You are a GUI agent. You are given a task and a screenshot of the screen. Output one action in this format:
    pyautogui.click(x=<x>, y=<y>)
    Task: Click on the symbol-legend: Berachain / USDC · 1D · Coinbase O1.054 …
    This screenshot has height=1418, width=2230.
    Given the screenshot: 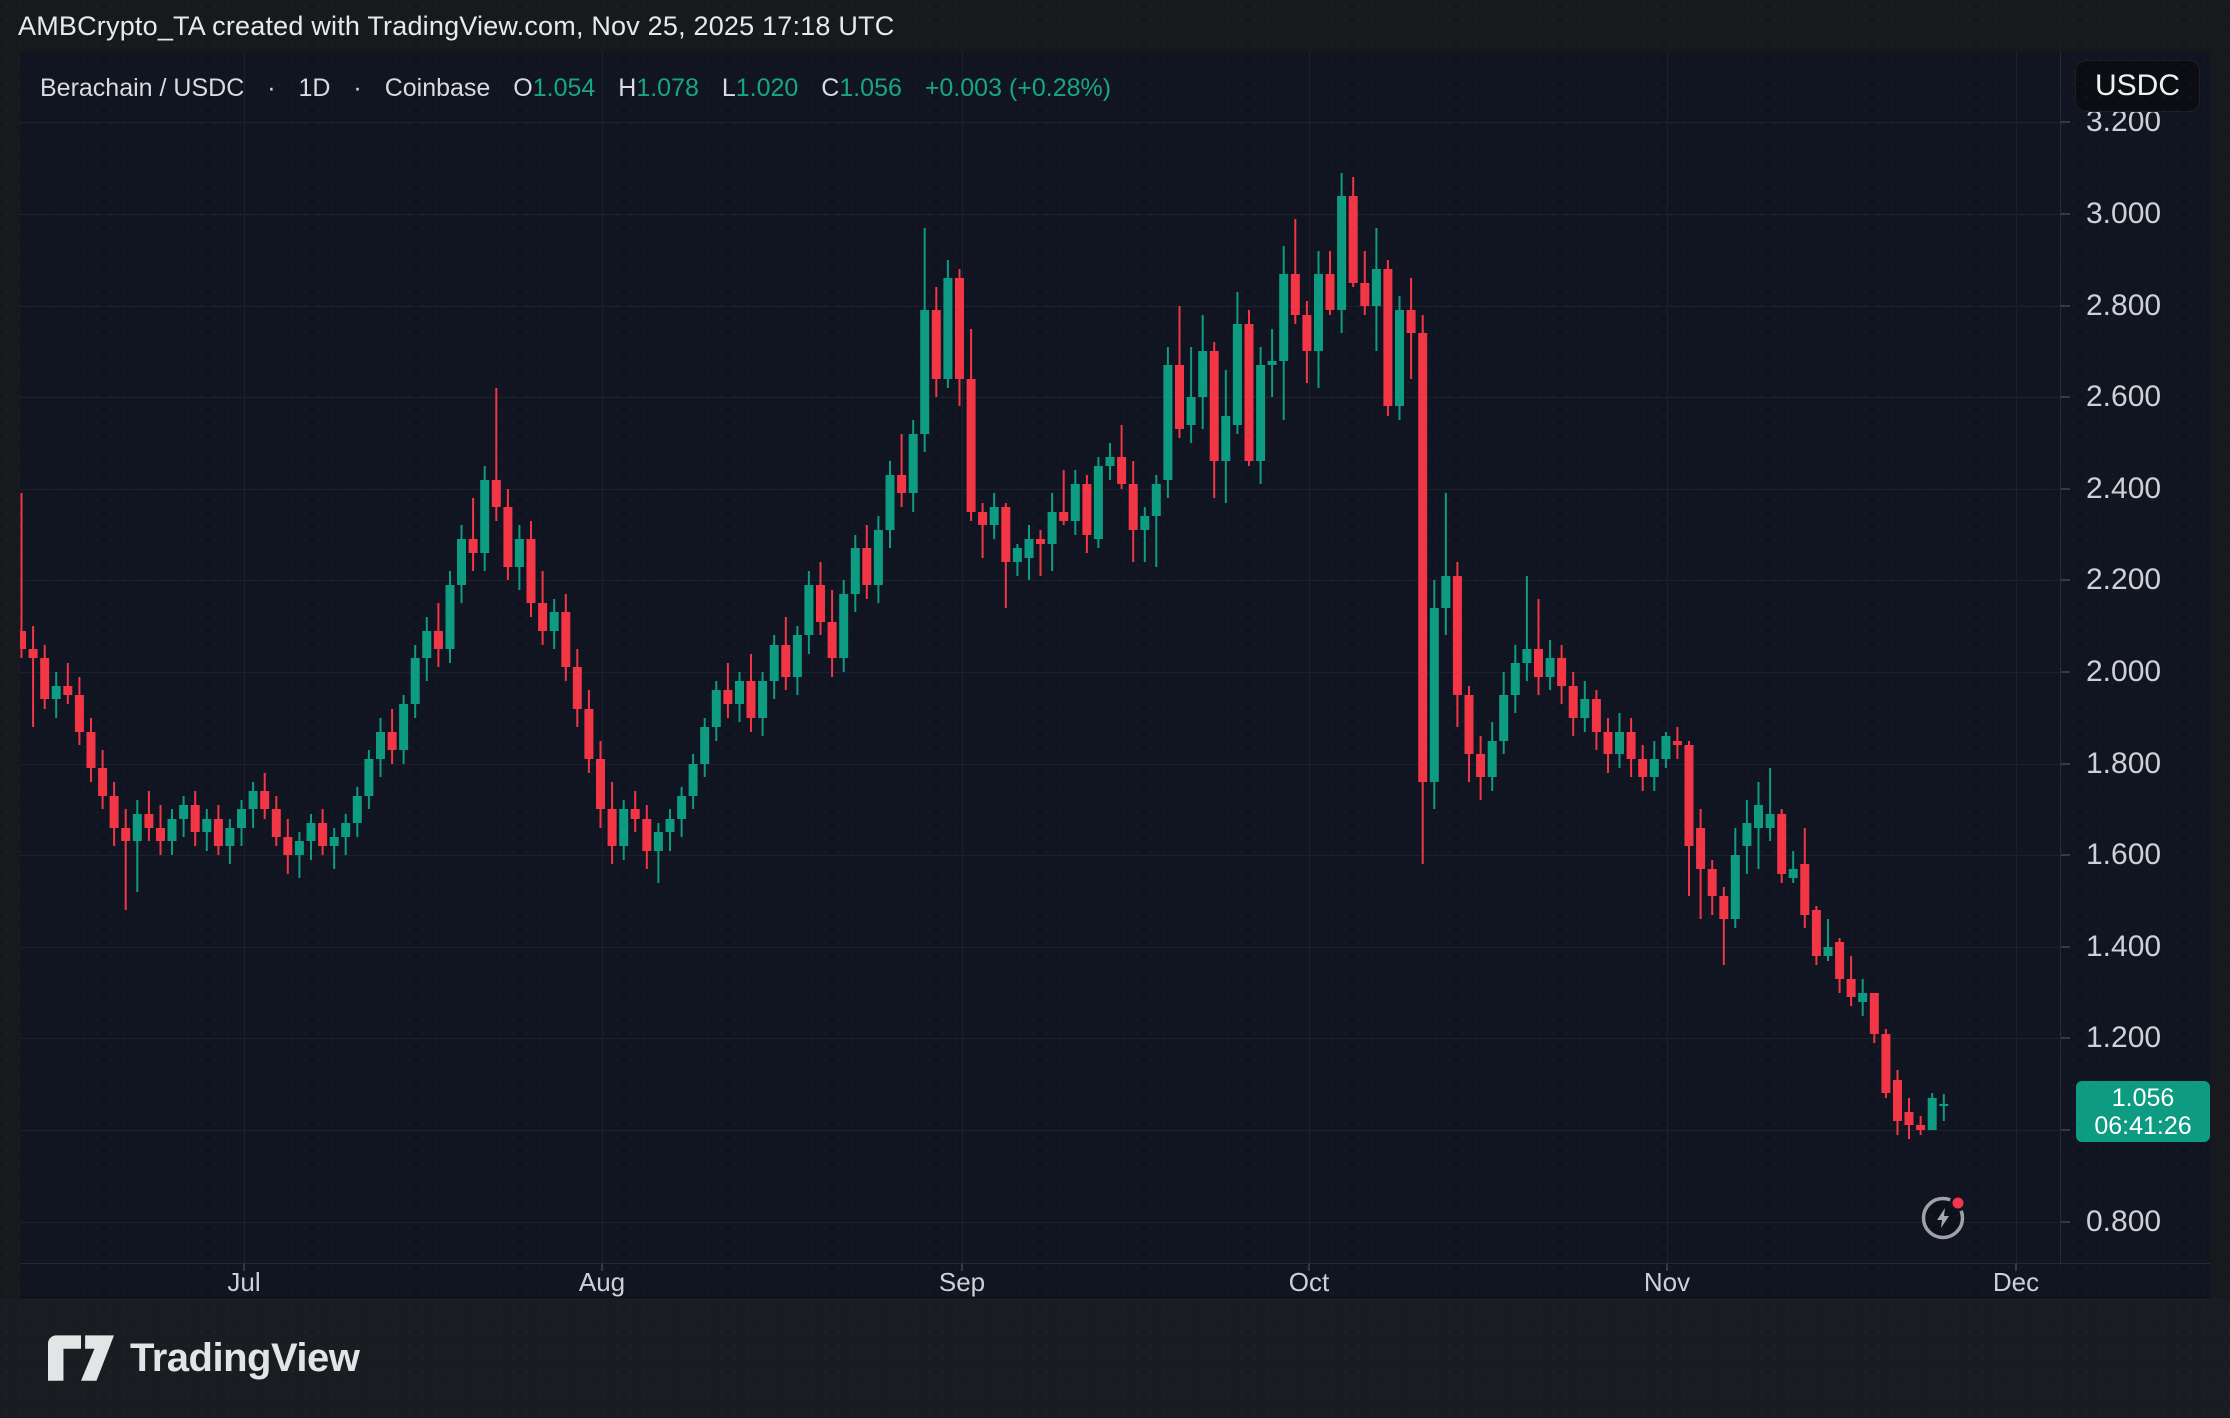 What is the action you would take?
    pyautogui.click(x=575, y=88)
    